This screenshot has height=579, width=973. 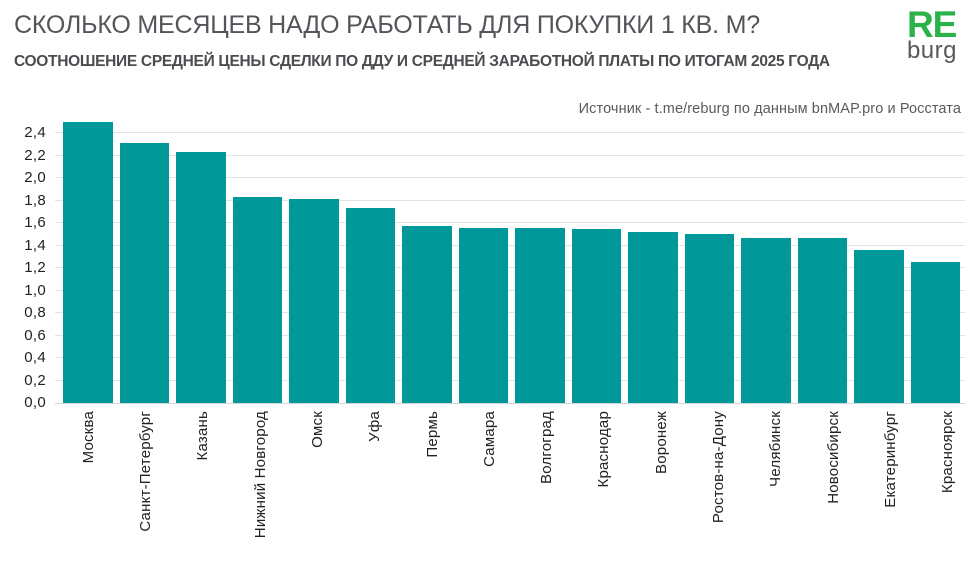 What do you see at coordinates (317, 495) in the screenshot?
I see `x-axis-label-cell: Омск` at bounding box center [317, 495].